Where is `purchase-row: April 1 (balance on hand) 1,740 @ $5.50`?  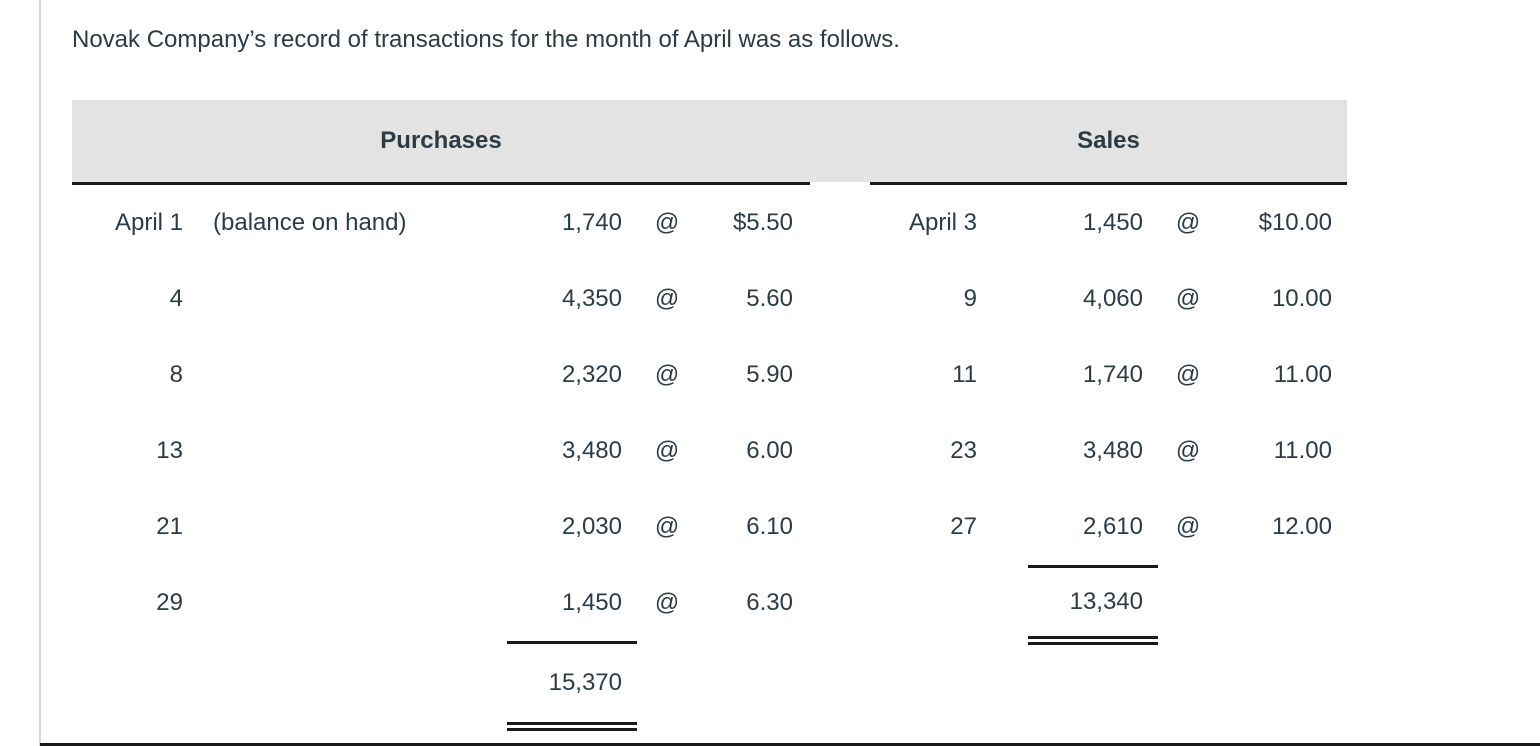 purchase-row: April 1 (balance on hand) 1,740 @ $5.50 is located at coordinates (441, 223).